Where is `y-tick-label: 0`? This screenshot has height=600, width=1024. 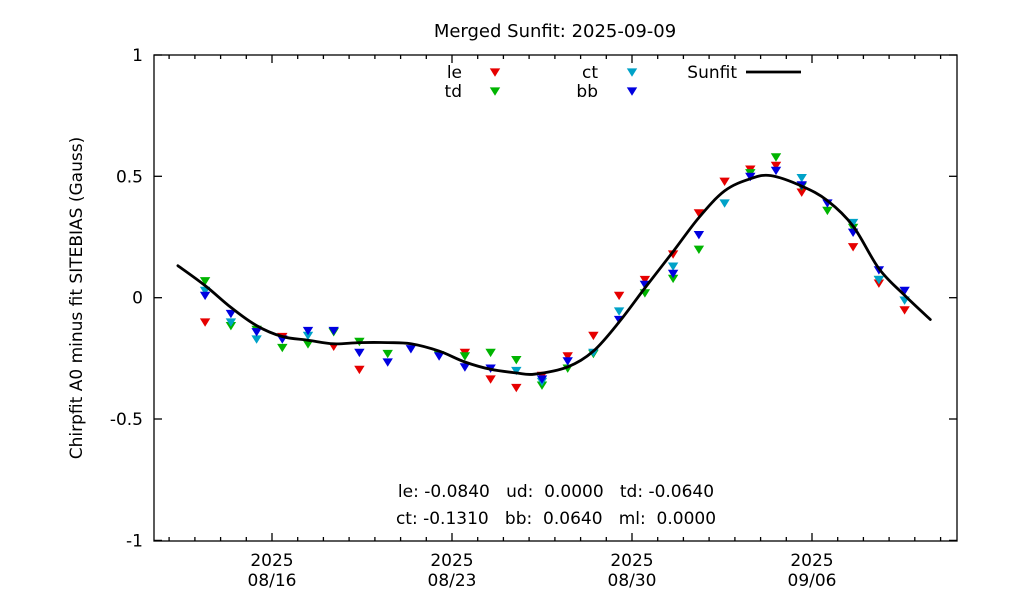
y-tick-label: 0 is located at coordinates (137, 299).